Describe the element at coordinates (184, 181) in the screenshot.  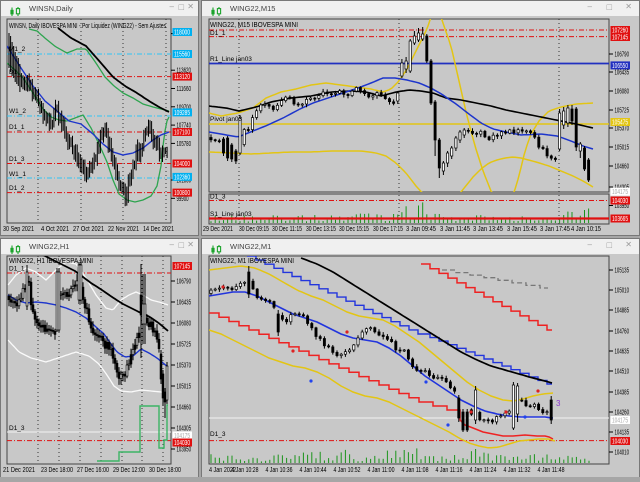
I see `svg-text: 101860` at that location.